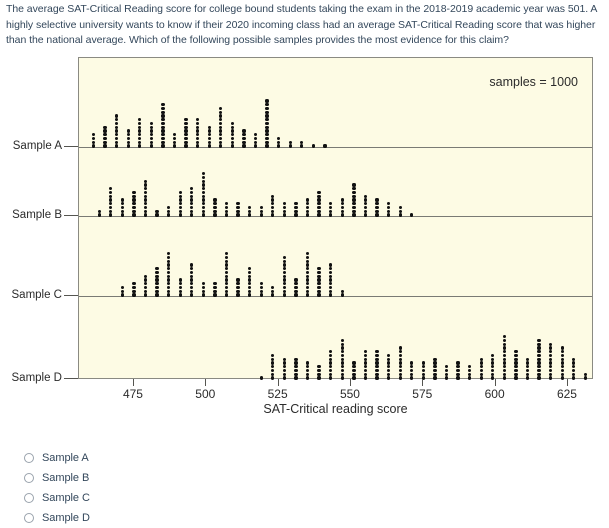  Describe the element at coordinates (29, 457) in the screenshot. I see `radio-icon-sample-a` at that location.